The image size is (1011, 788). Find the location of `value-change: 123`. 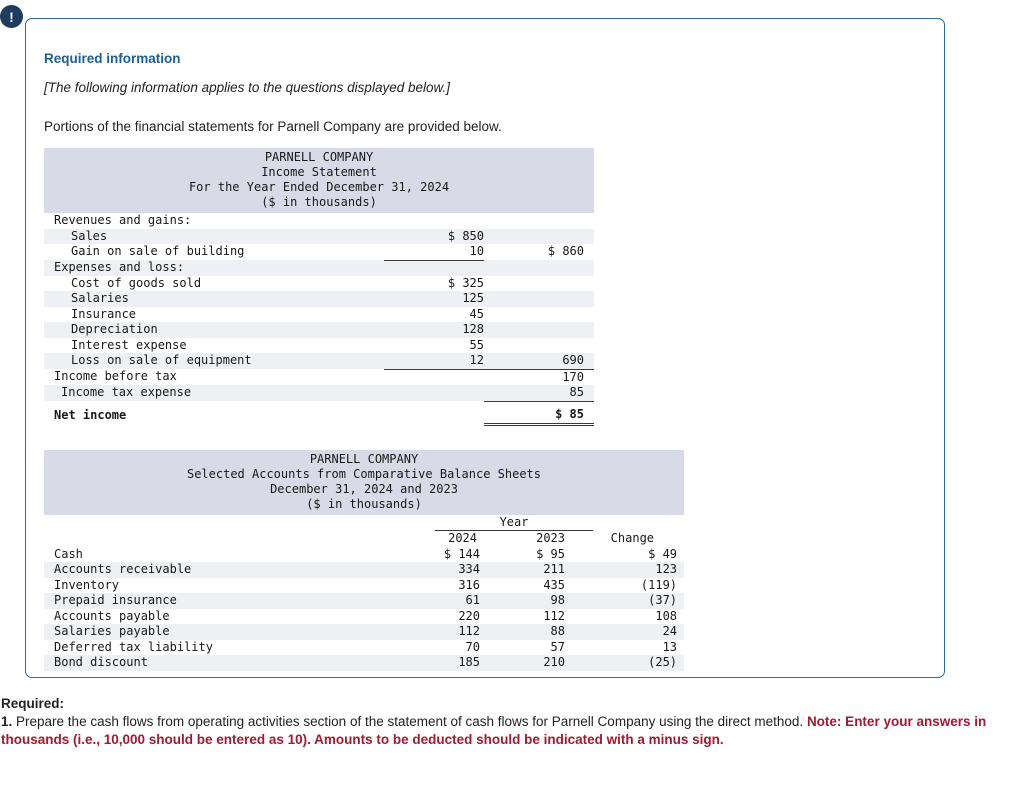

value-change: 123 is located at coordinates (666, 569).